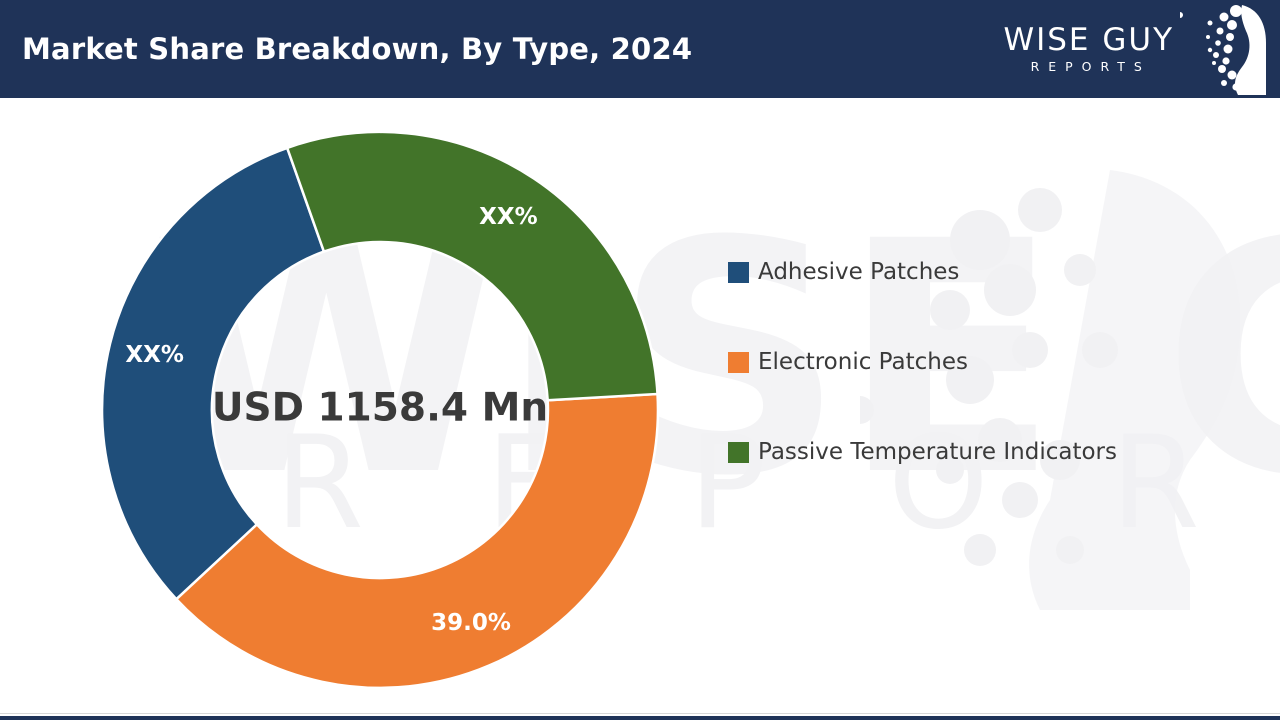 This screenshot has height=720, width=1280. I want to click on logo-text: WISE GUY REPORTS, so click(1088, 47).